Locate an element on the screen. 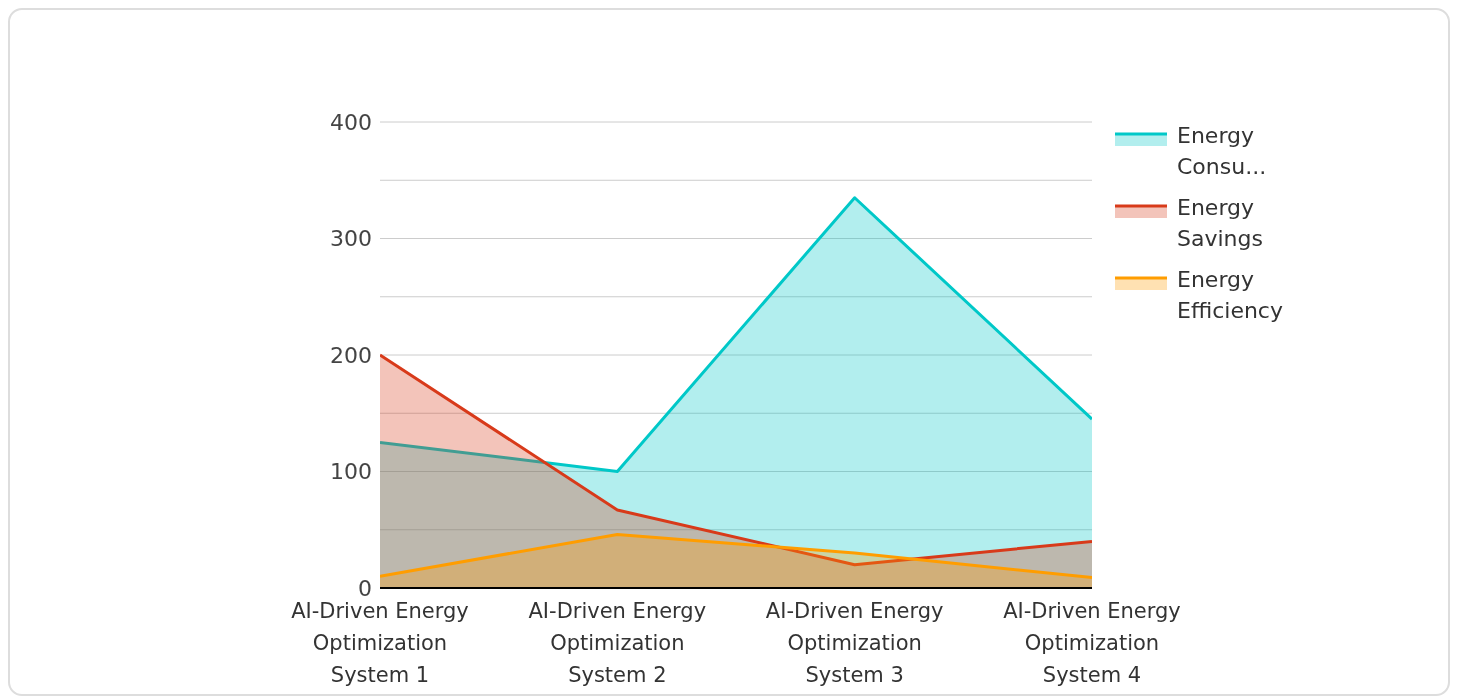 The image size is (1458, 696). legend-label: Energy Savings is located at coordinates (1220, 223).